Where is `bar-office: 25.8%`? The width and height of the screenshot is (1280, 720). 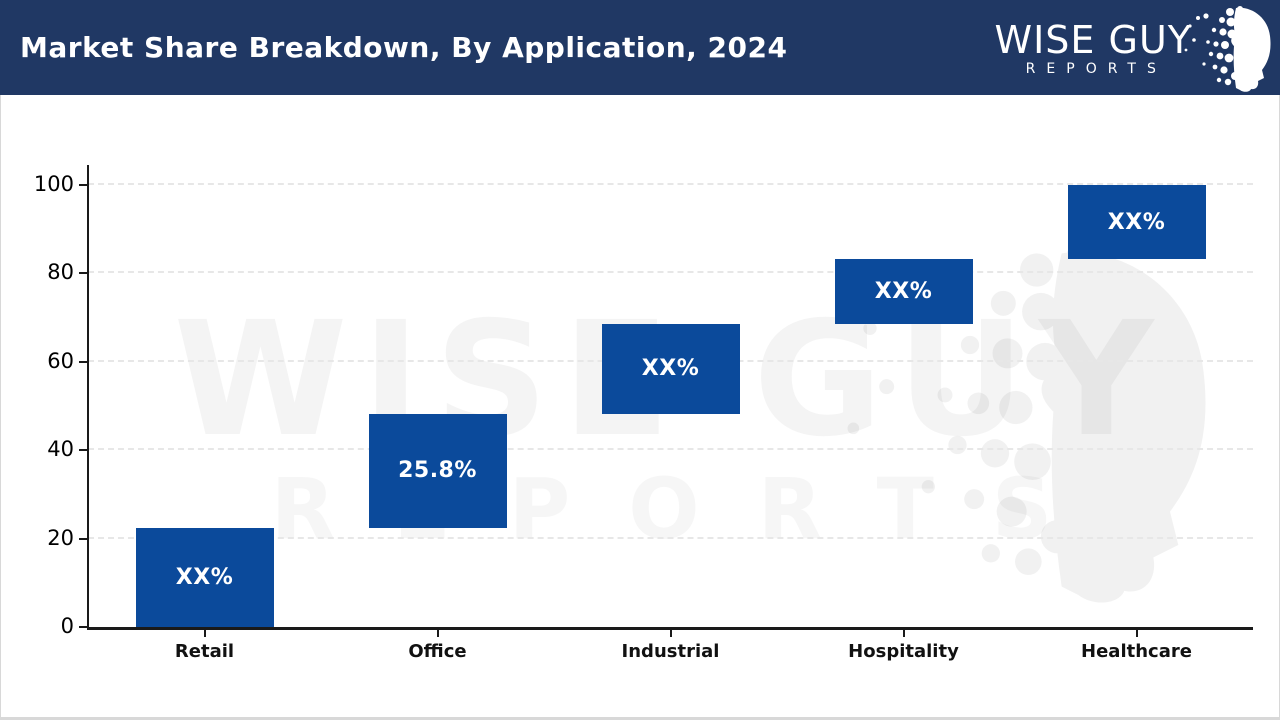
bar-office: 25.8% is located at coordinates (437, 470).